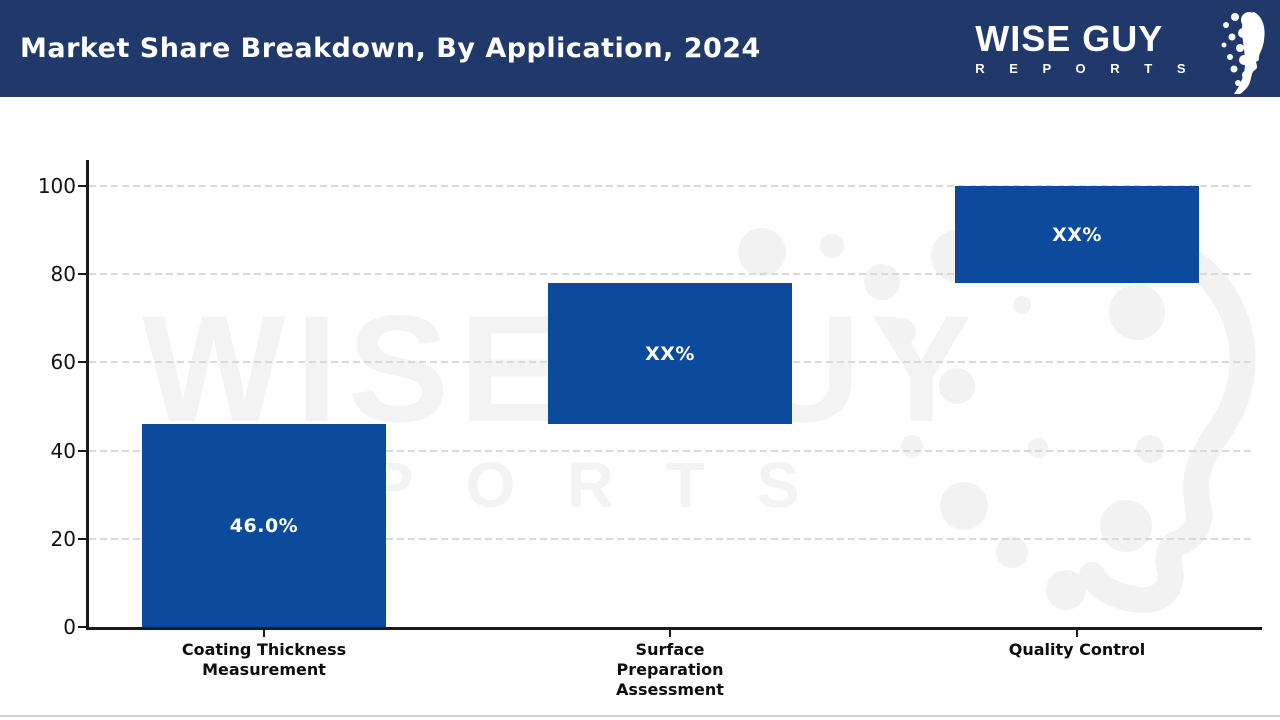 Image resolution: width=1280 pixels, height=720 pixels. I want to click on y-axis-spine, so click(87, 395).